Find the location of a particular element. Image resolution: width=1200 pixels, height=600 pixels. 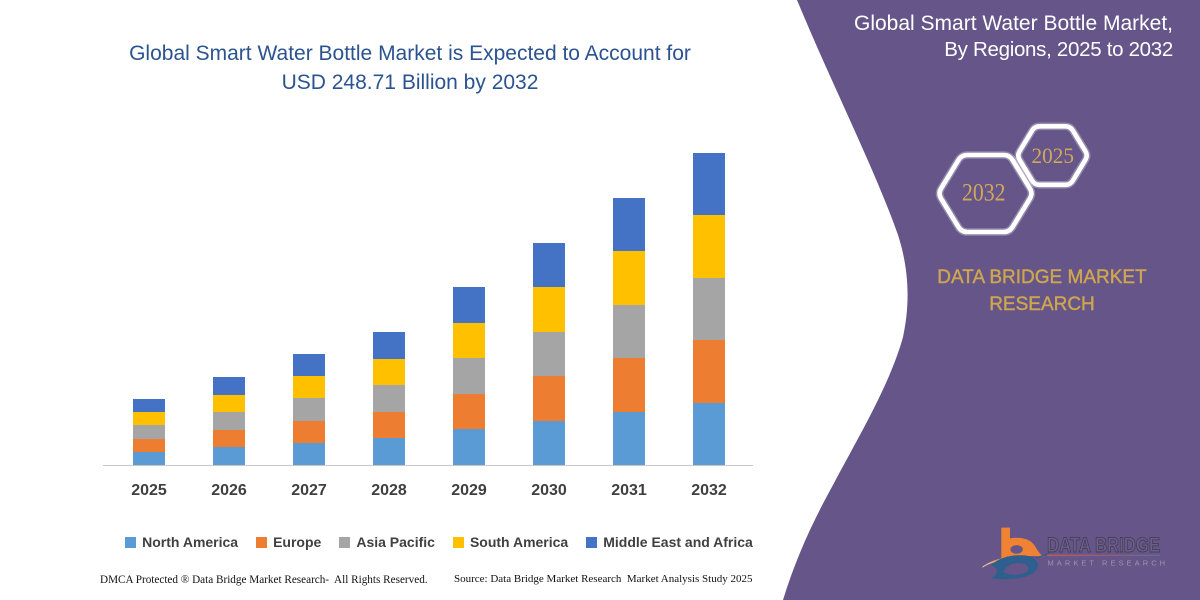

svg-text: 2025 is located at coordinates (1052, 155).